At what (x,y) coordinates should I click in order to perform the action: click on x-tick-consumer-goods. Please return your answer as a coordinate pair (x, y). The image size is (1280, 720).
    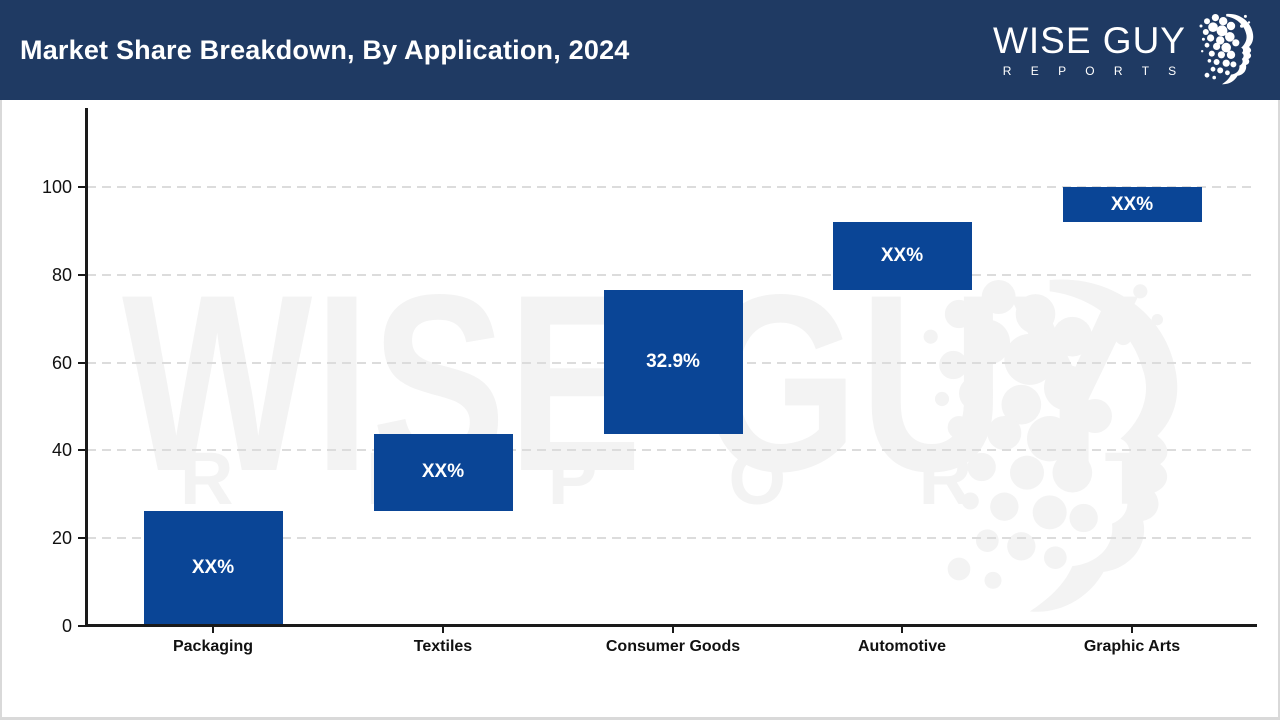
    Looking at the image, I should click on (673, 630).